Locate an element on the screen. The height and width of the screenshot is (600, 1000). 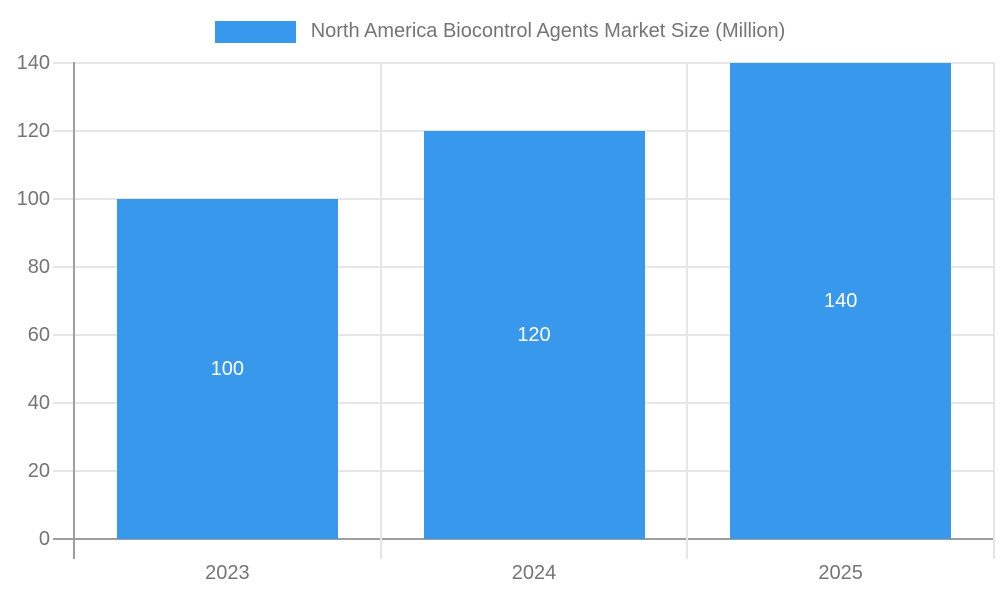
y-axis-tick-label: 0 is located at coordinates (44, 539).